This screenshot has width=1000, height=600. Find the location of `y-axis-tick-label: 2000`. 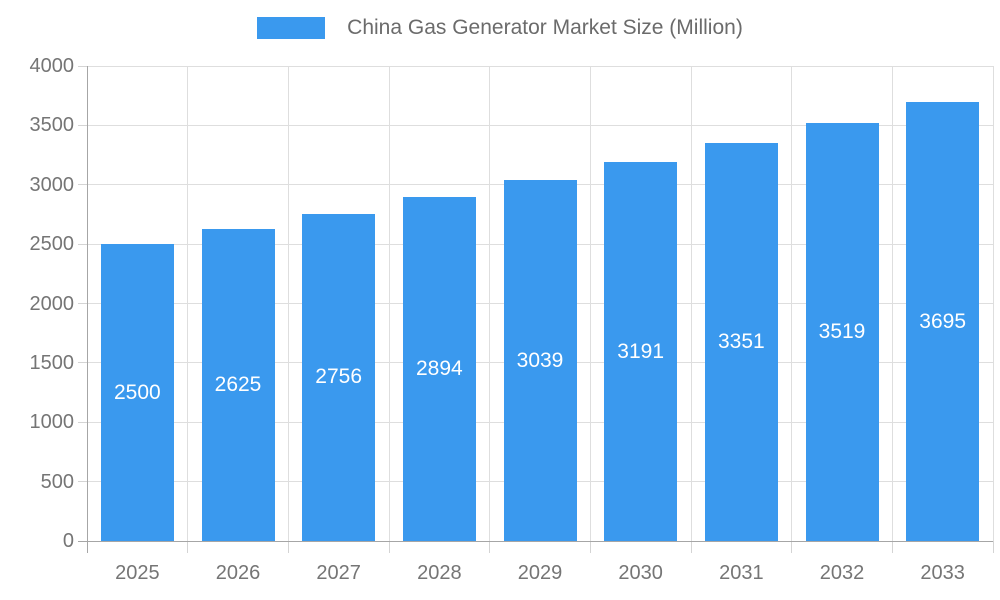

y-axis-tick-label: 2000 is located at coordinates (52, 303).